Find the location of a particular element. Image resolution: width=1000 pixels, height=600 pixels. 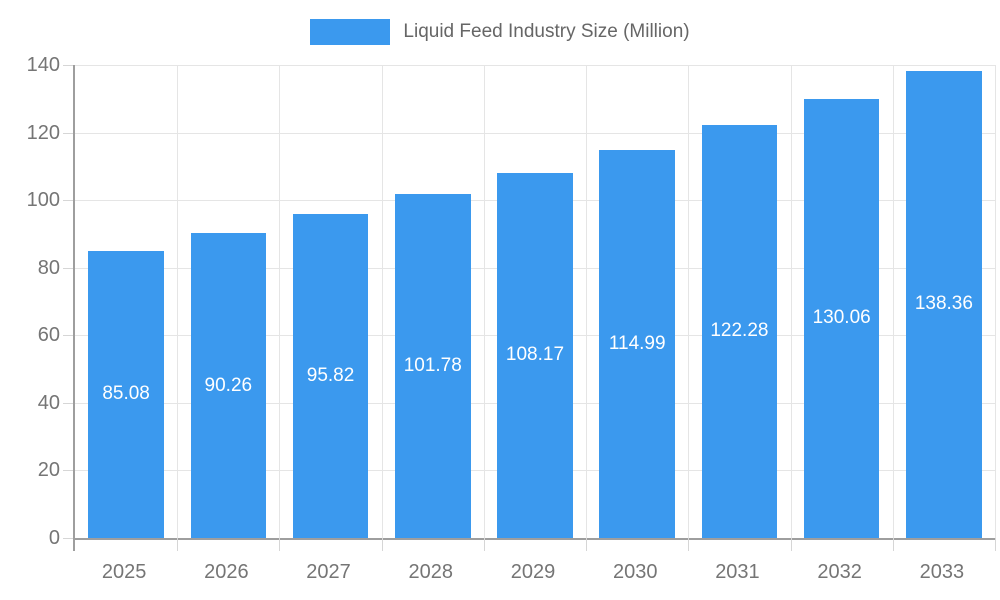

y-axis-tick-label: 120 is located at coordinates (43, 132).